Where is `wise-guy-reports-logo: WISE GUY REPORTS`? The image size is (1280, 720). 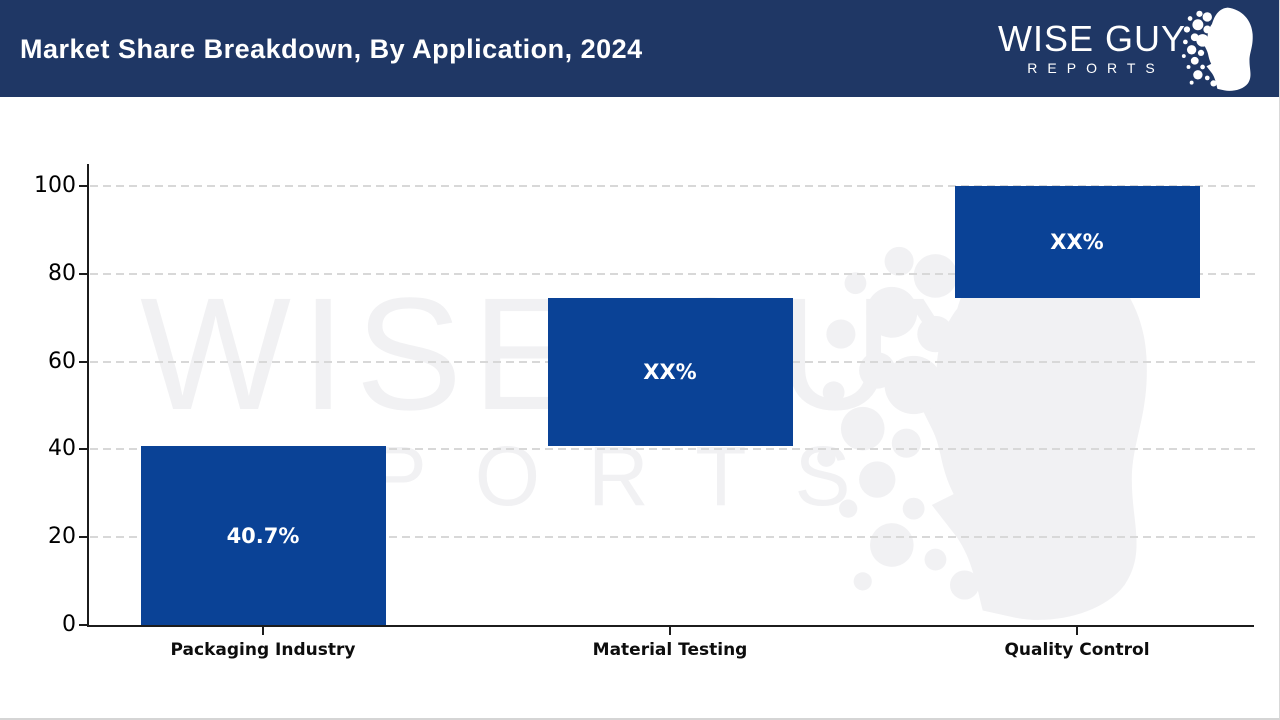 wise-guy-reports-logo: WISE GUY REPORTS is located at coordinates (1129, 49).